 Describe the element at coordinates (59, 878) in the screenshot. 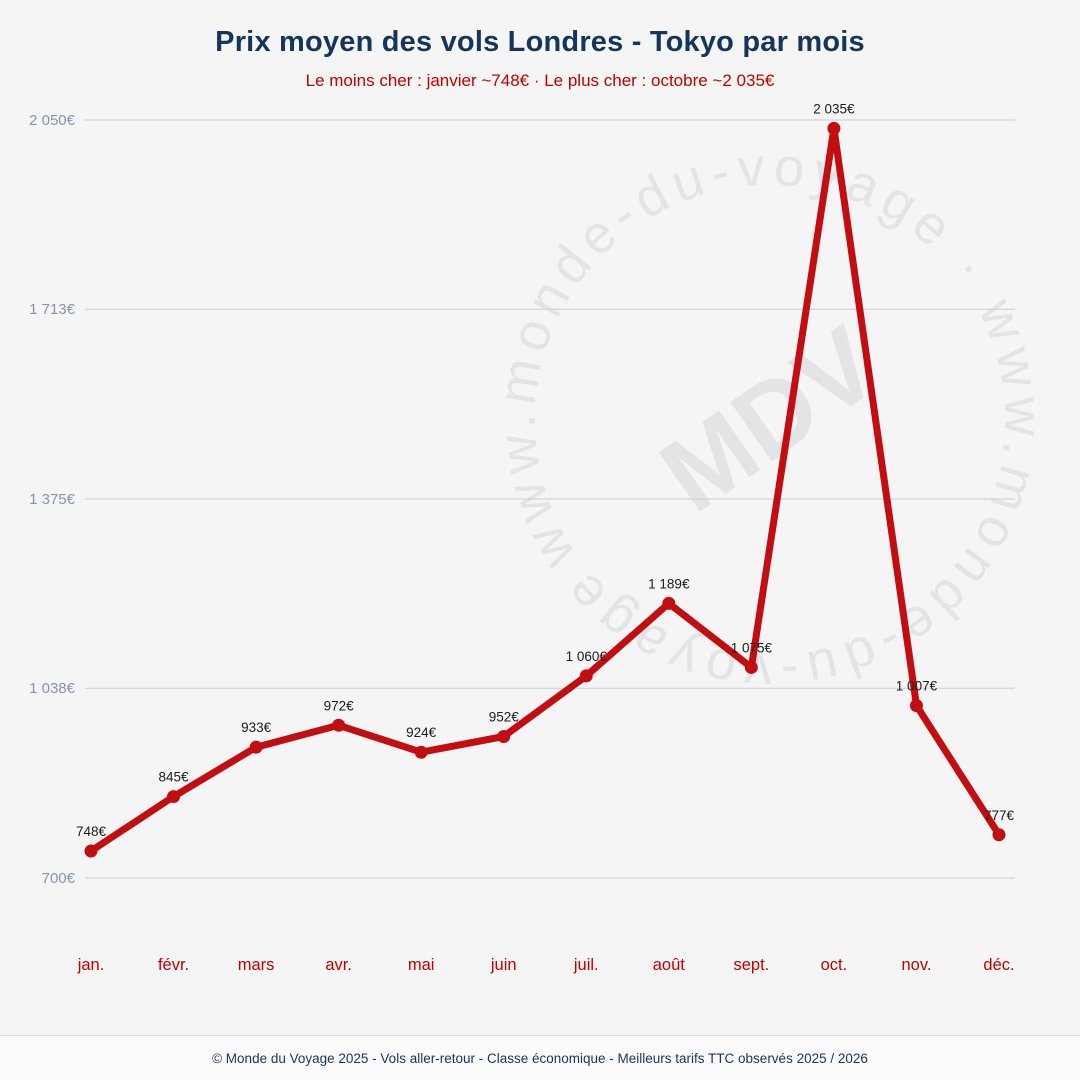

I see `y-tick-label: 700€` at that location.